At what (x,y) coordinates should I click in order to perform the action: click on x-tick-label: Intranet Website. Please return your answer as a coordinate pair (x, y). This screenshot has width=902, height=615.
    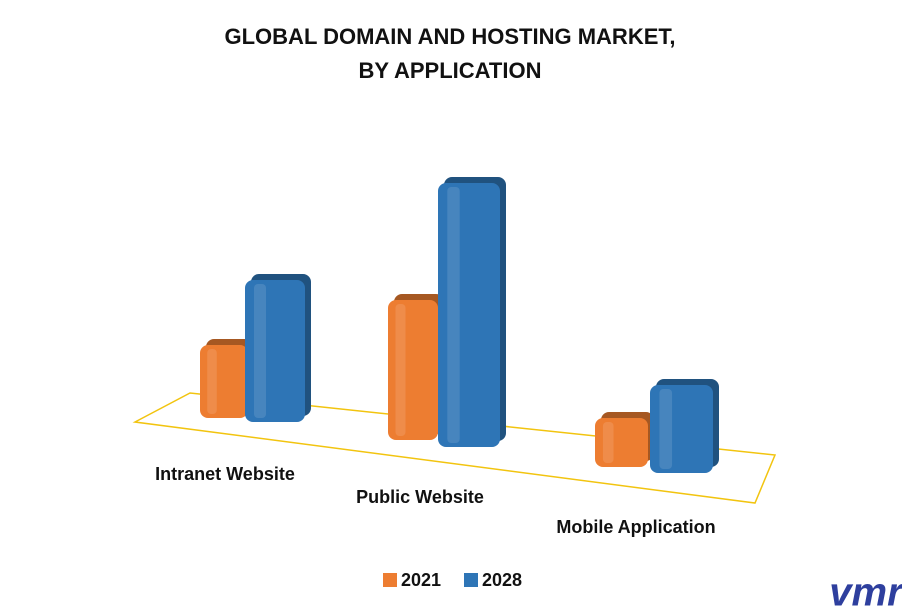
    Looking at the image, I should click on (225, 474).